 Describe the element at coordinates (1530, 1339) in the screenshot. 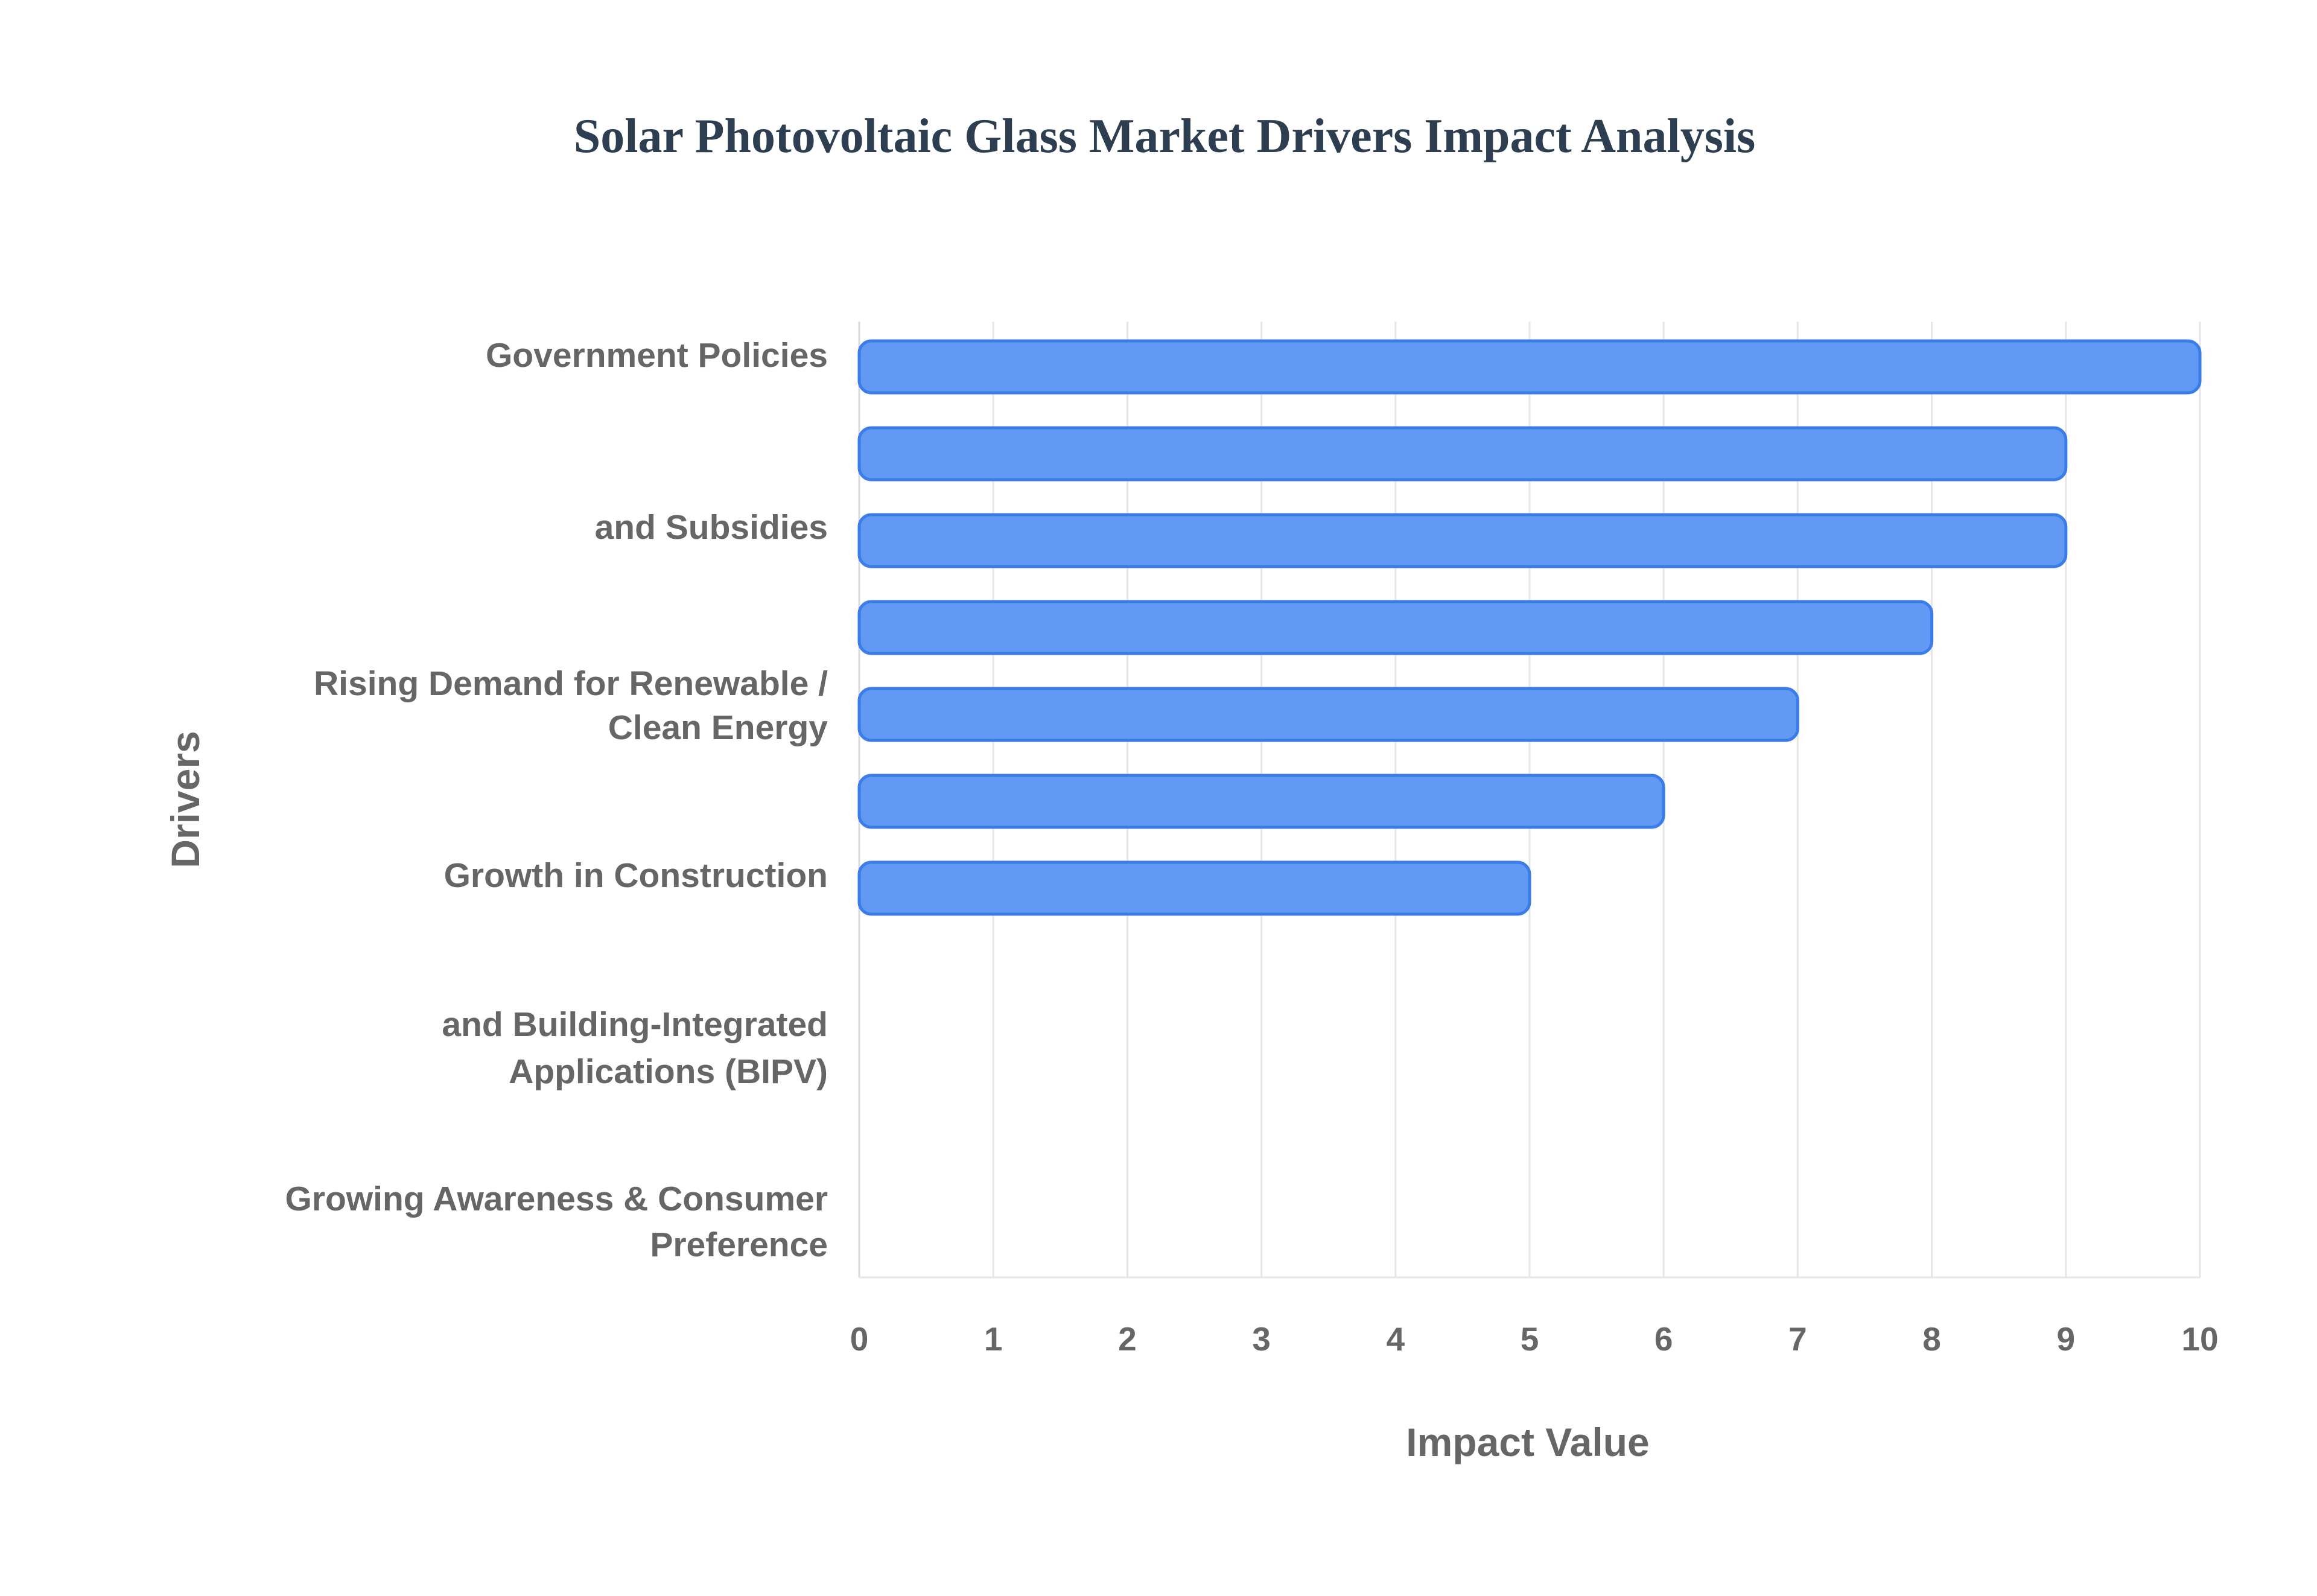

I see `x-tick-label: 5` at that location.